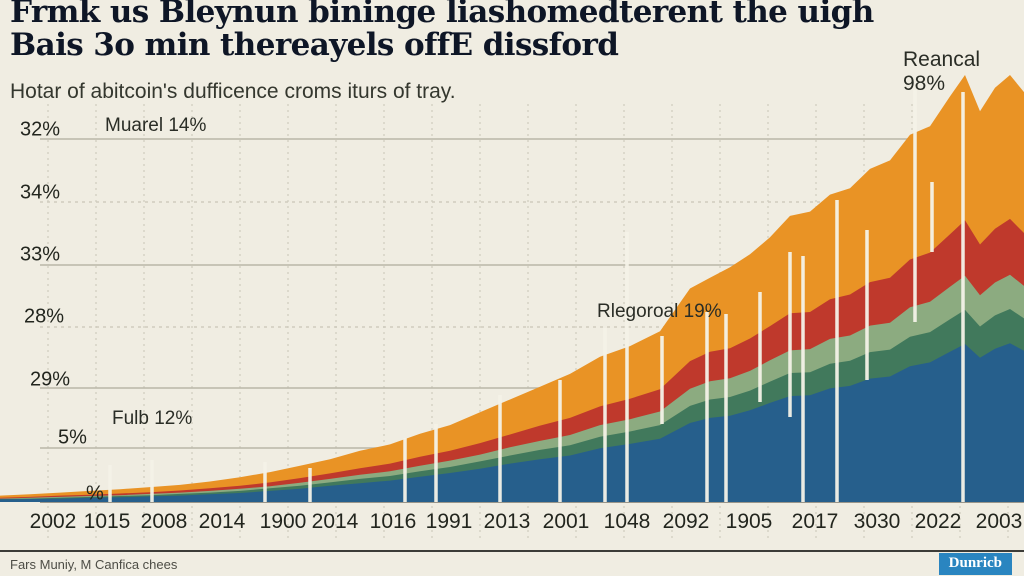 The width and height of the screenshot is (1024, 576). What do you see at coordinates (152, 418) in the screenshot?
I see `chart-annotation: Fulb 12%` at bounding box center [152, 418].